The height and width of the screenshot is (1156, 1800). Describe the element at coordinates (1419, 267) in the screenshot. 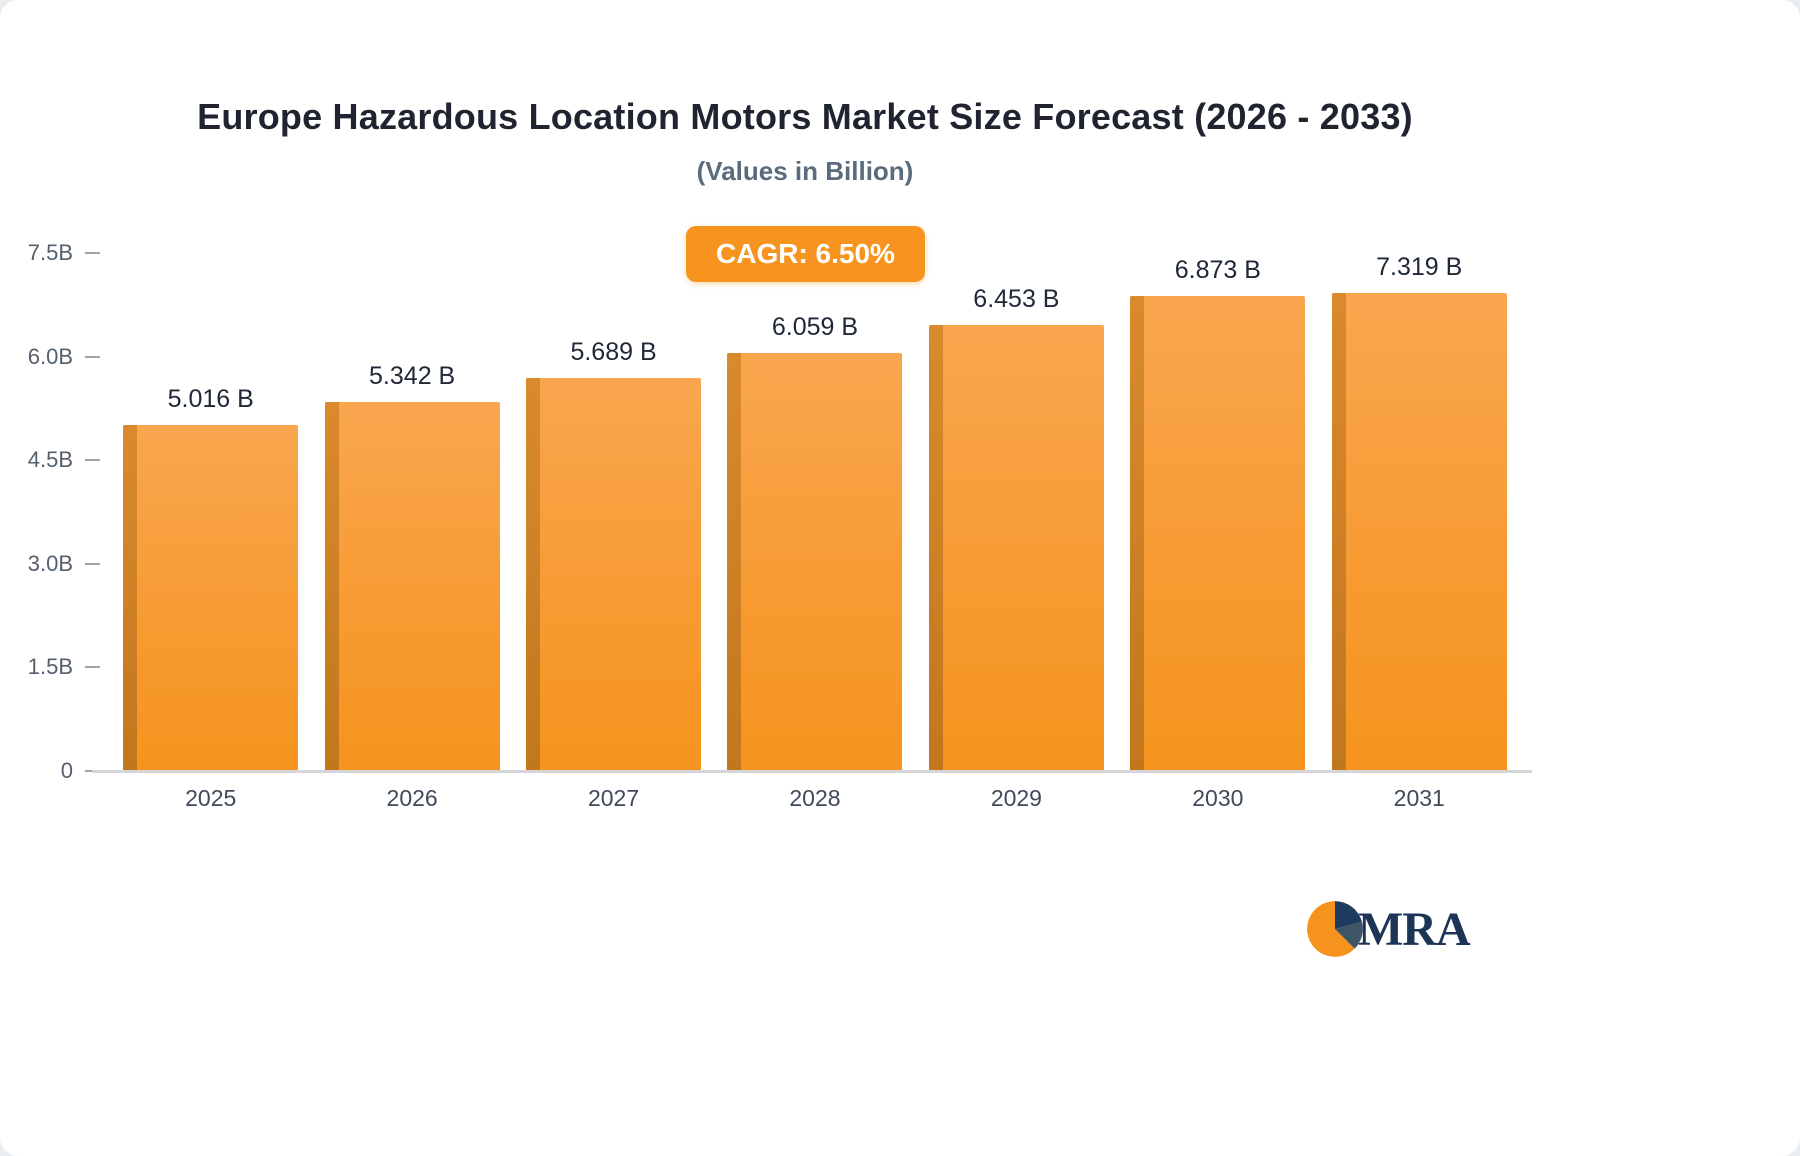

I see `bar-value-label: 7.319 B` at that location.